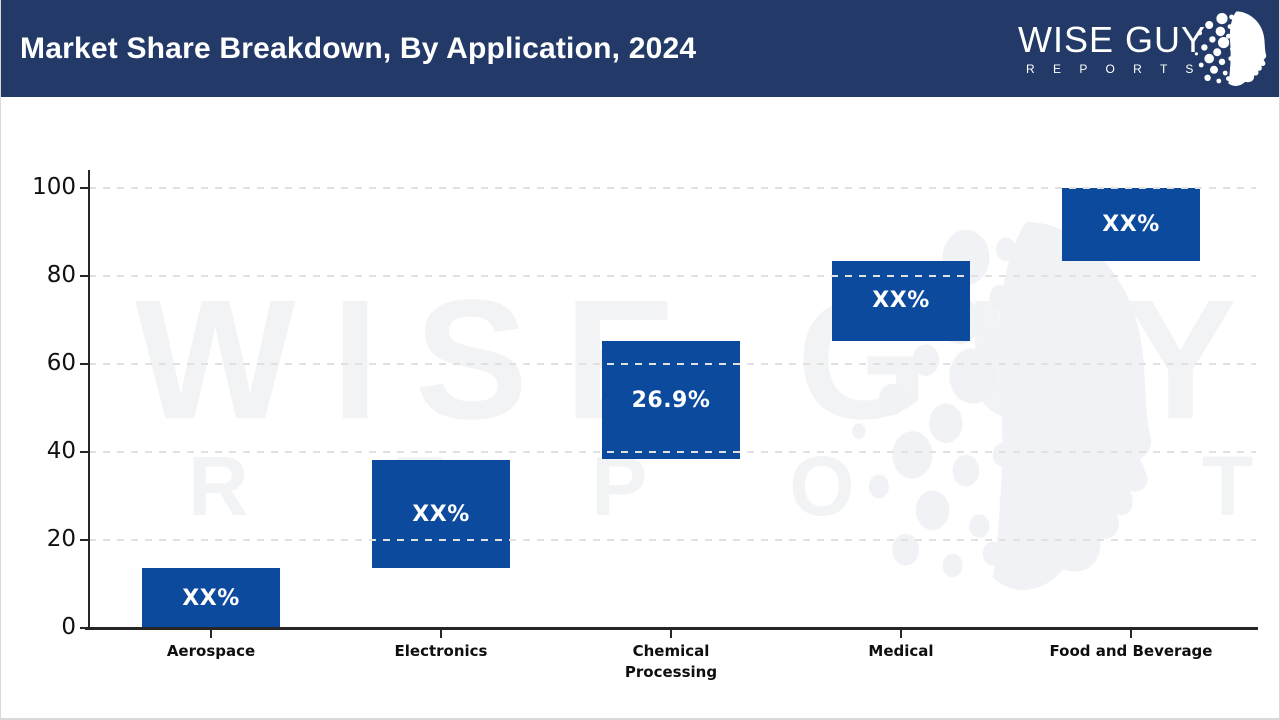 The width and height of the screenshot is (1280, 720). I want to click on x-category-label-line: Chemical, so click(671, 651).